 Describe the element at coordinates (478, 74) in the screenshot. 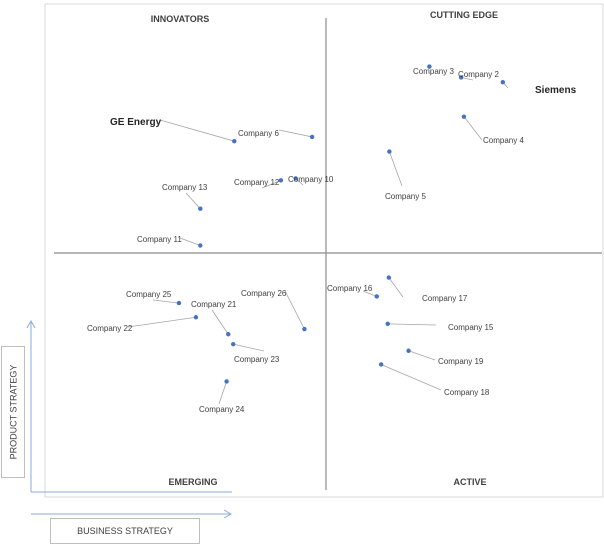

I see `point-label-company-2: Company 2` at that location.